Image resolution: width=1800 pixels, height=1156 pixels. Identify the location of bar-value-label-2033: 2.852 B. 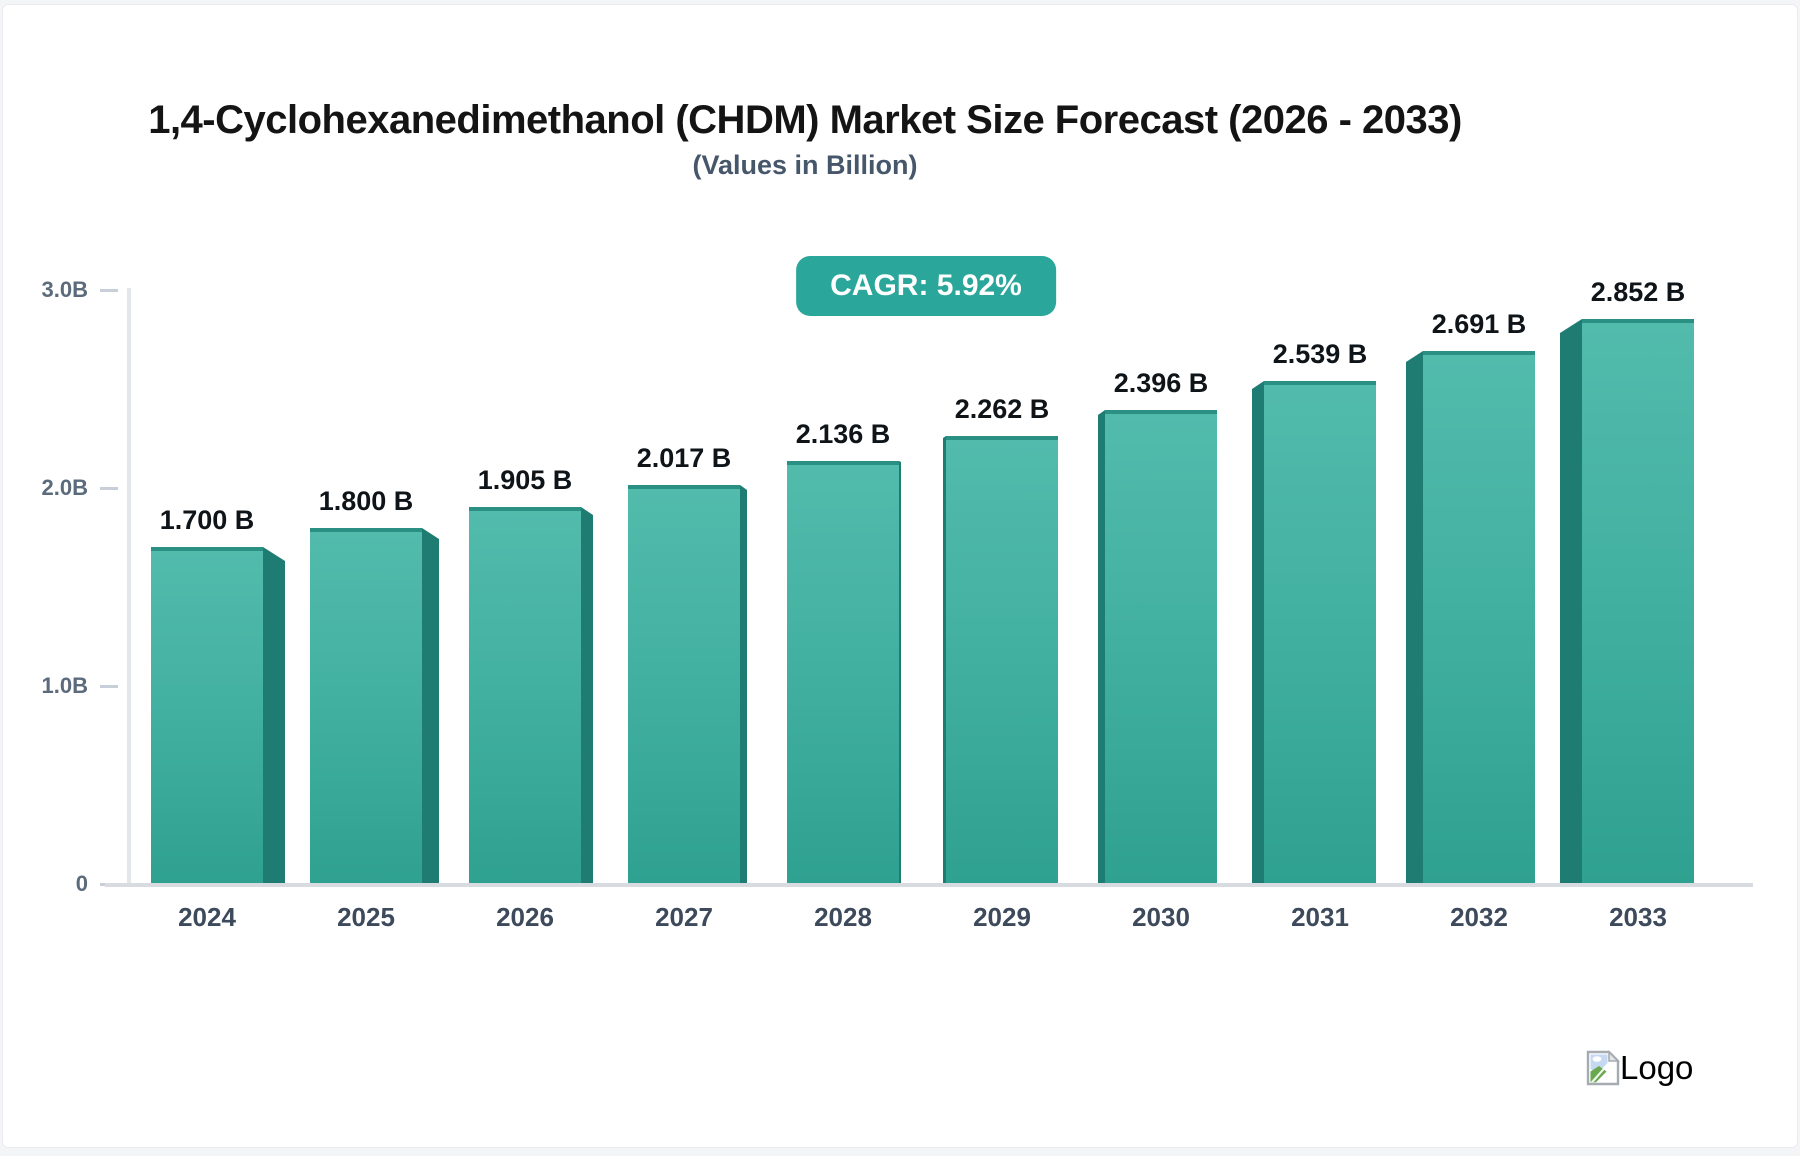
(1638, 292).